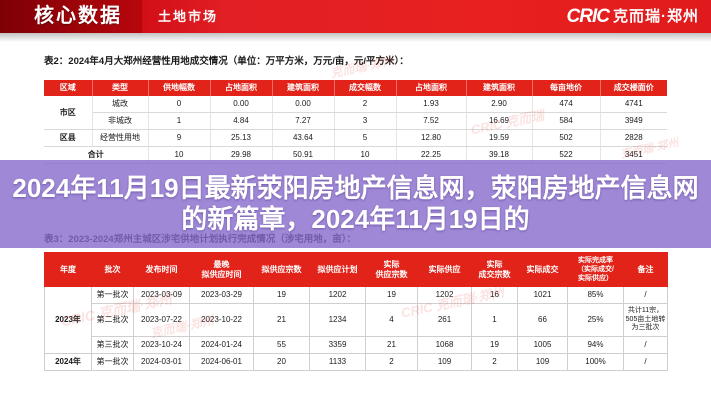  Describe the element at coordinates (120, 88) in the screenshot. I see `table1-col-type: 类型` at that location.